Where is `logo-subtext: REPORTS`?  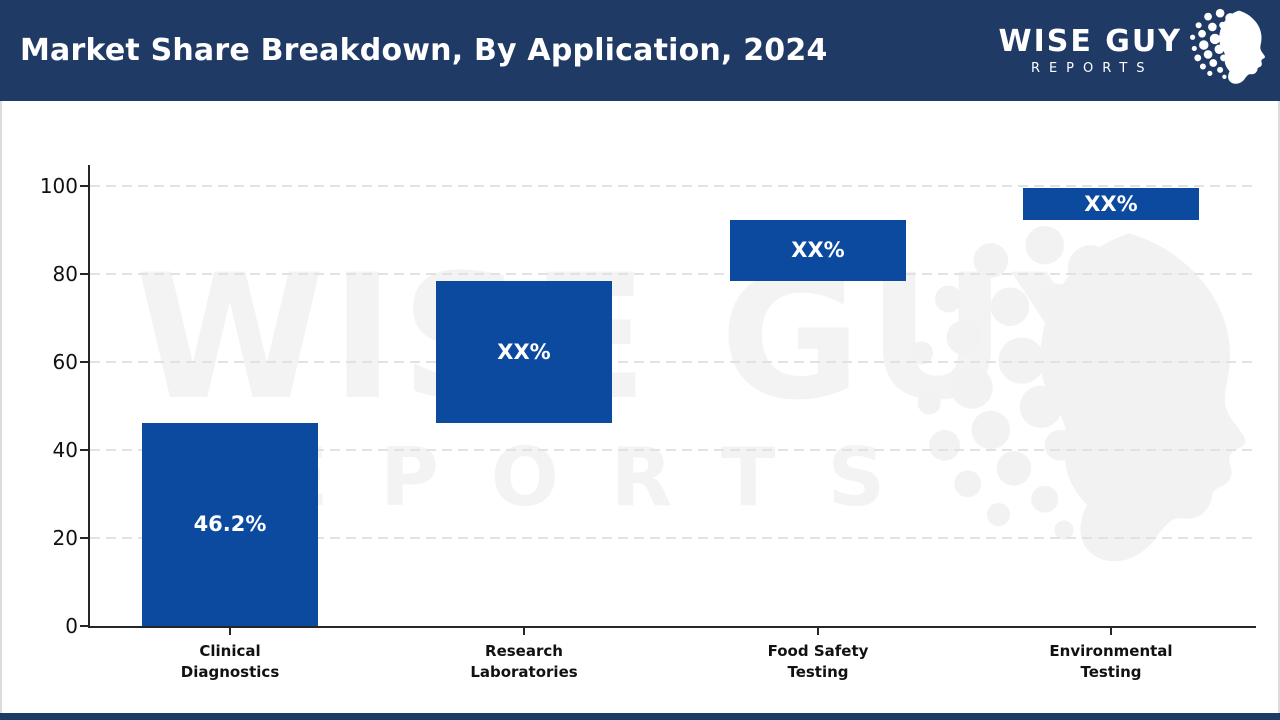 logo-subtext: REPORTS is located at coordinates (1092, 68).